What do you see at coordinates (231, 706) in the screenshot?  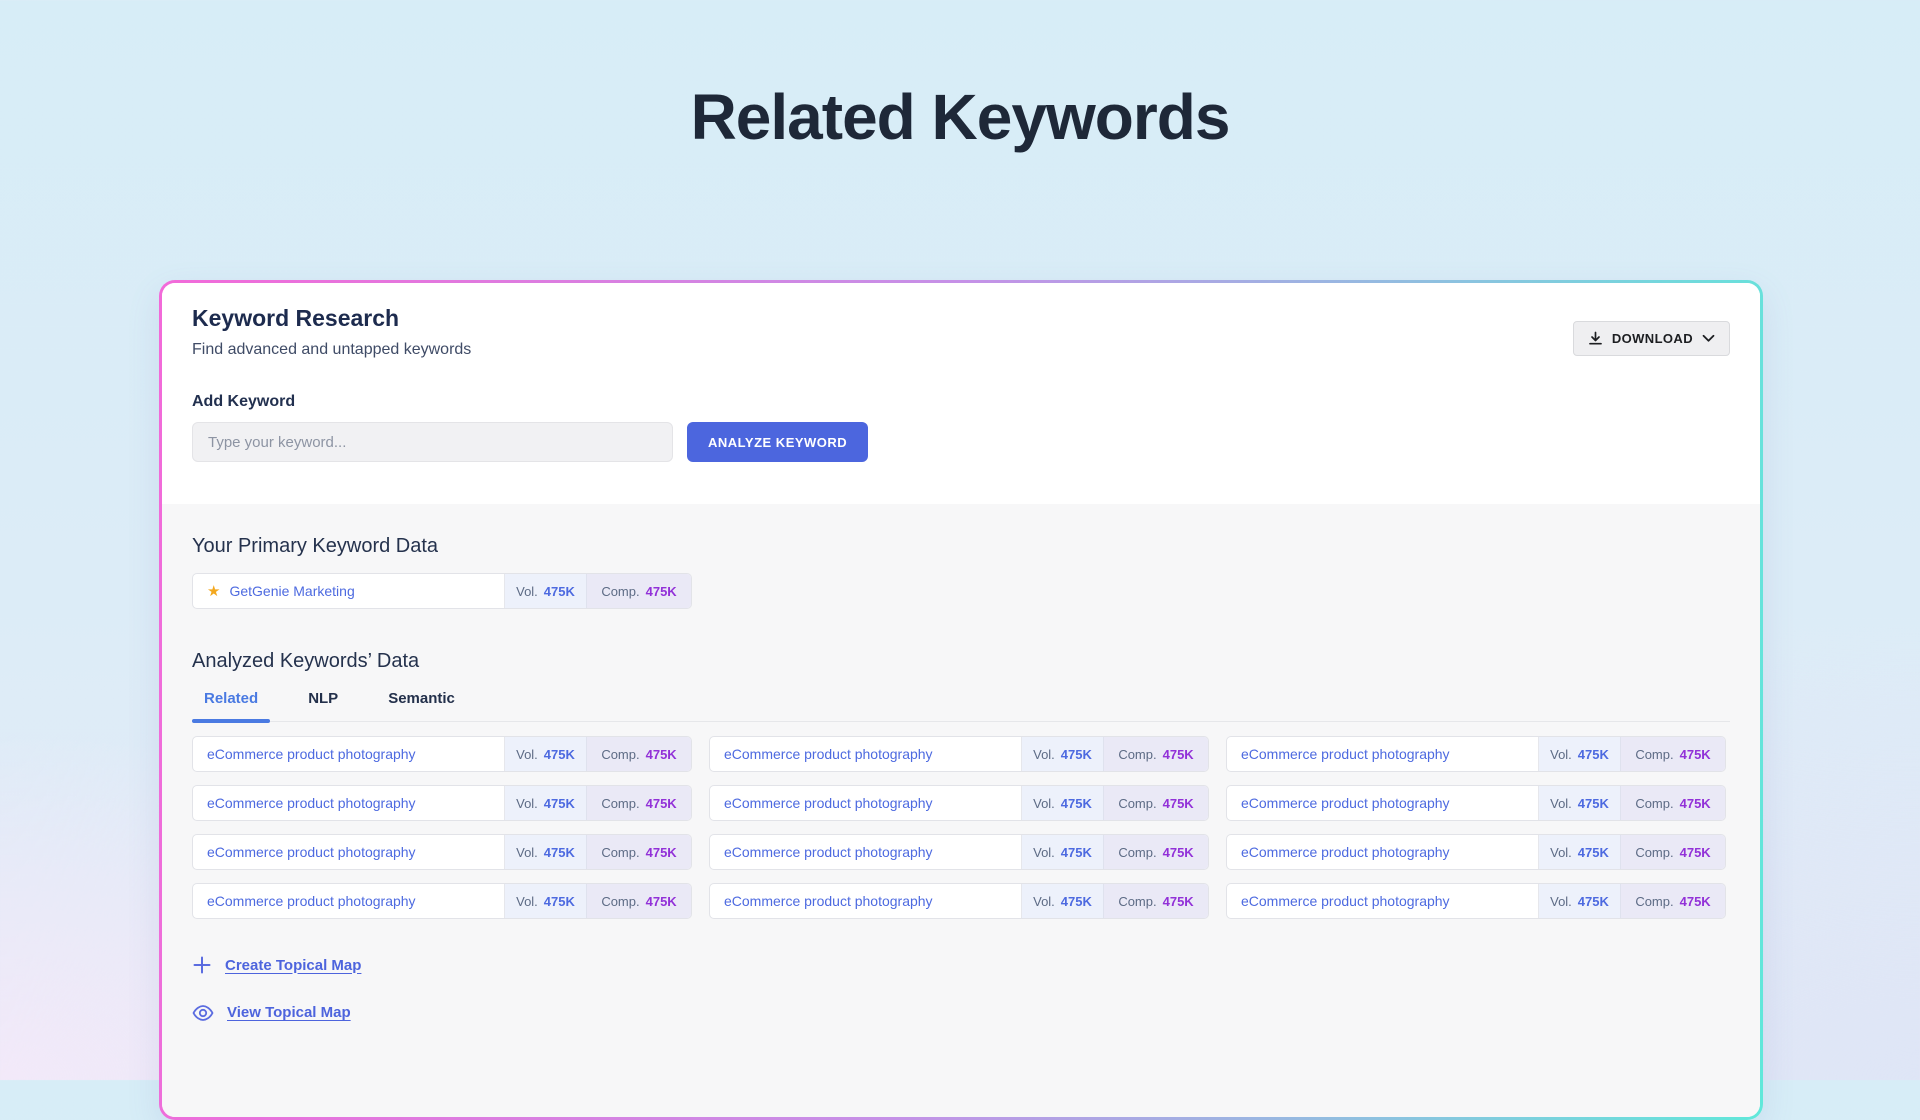 I see `tab-related: Related` at bounding box center [231, 706].